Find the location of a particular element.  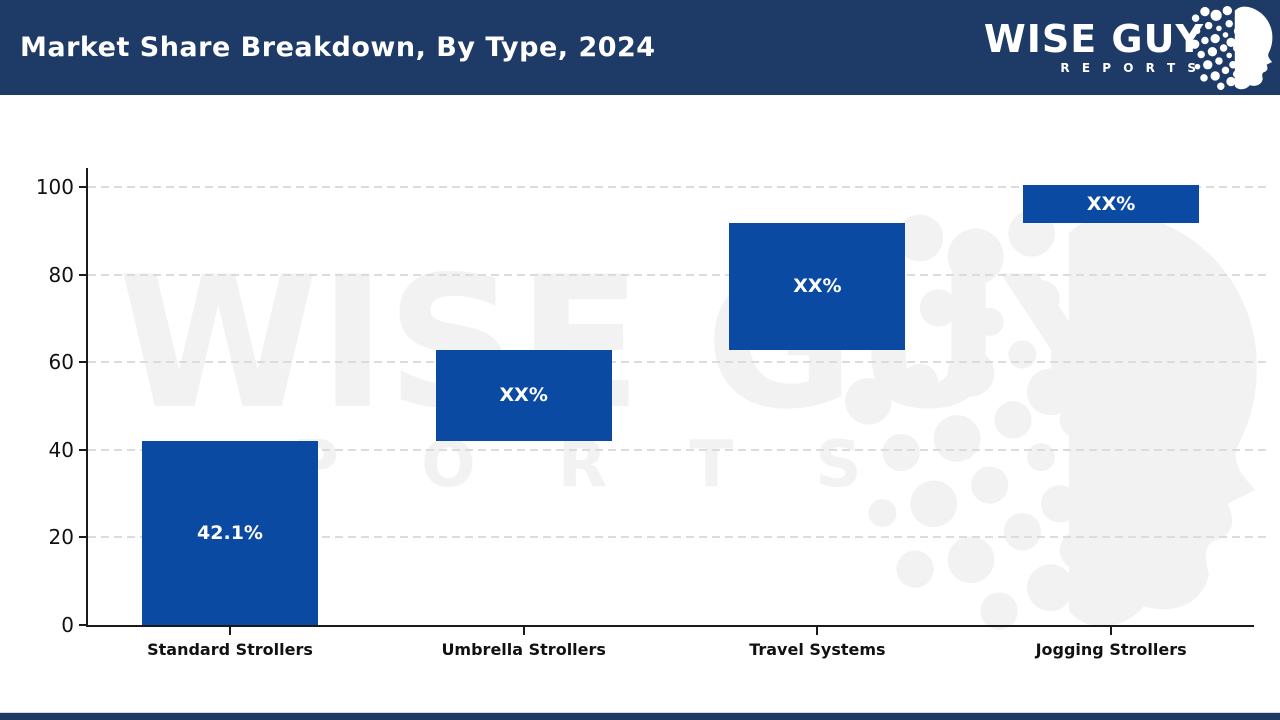

x-tick-label: Umbrella Strollers is located at coordinates (523, 649).